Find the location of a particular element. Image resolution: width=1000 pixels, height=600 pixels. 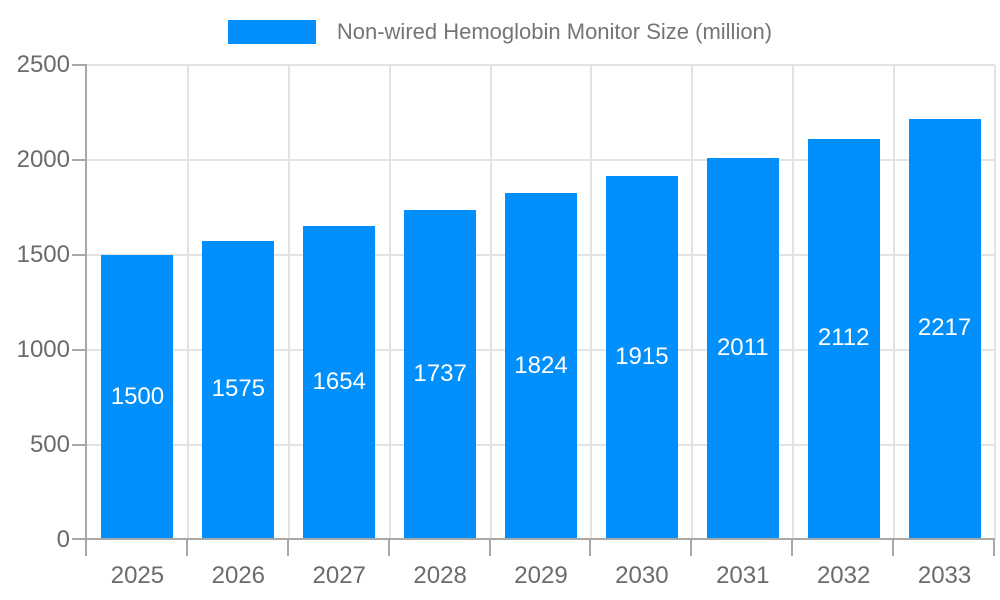

bar-value-label: 2112 is located at coordinates (843, 338).